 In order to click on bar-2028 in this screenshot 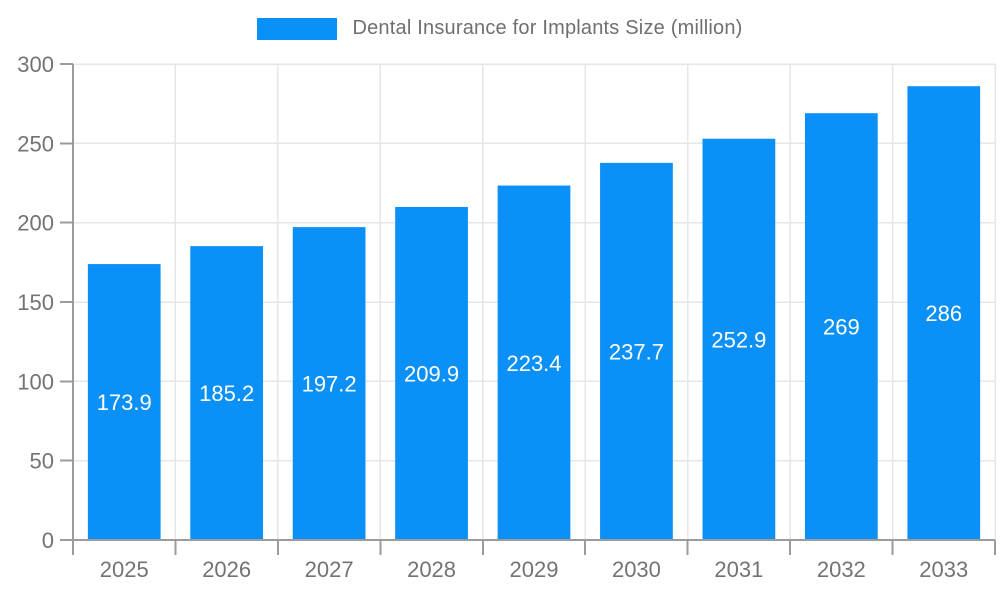, I will do `click(431, 373)`.